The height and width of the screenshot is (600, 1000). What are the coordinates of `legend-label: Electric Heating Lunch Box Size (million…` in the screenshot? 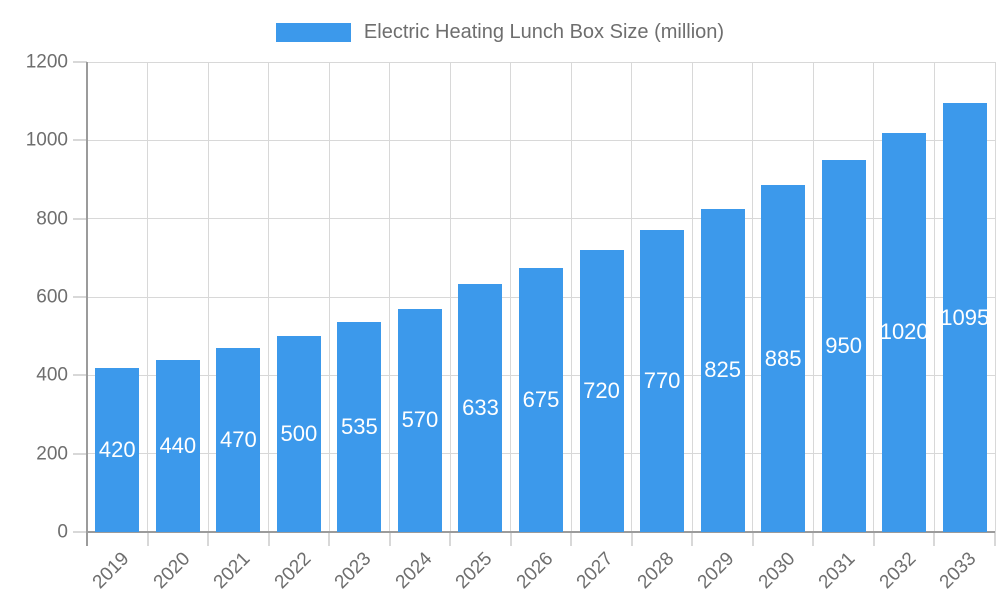 It's located at (544, 31).